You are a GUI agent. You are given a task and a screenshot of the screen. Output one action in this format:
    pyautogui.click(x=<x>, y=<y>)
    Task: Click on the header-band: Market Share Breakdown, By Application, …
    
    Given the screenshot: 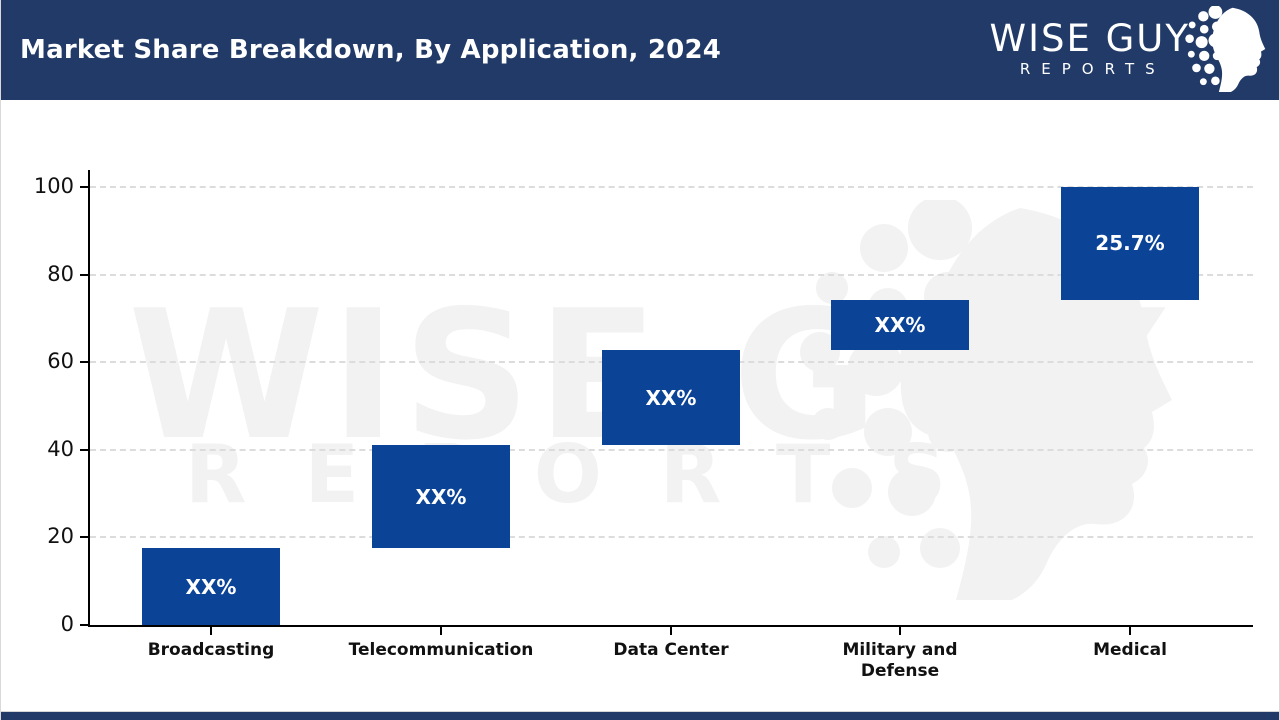 What is the action you would take?
    pyautogui.click(x=640, y=50)
    